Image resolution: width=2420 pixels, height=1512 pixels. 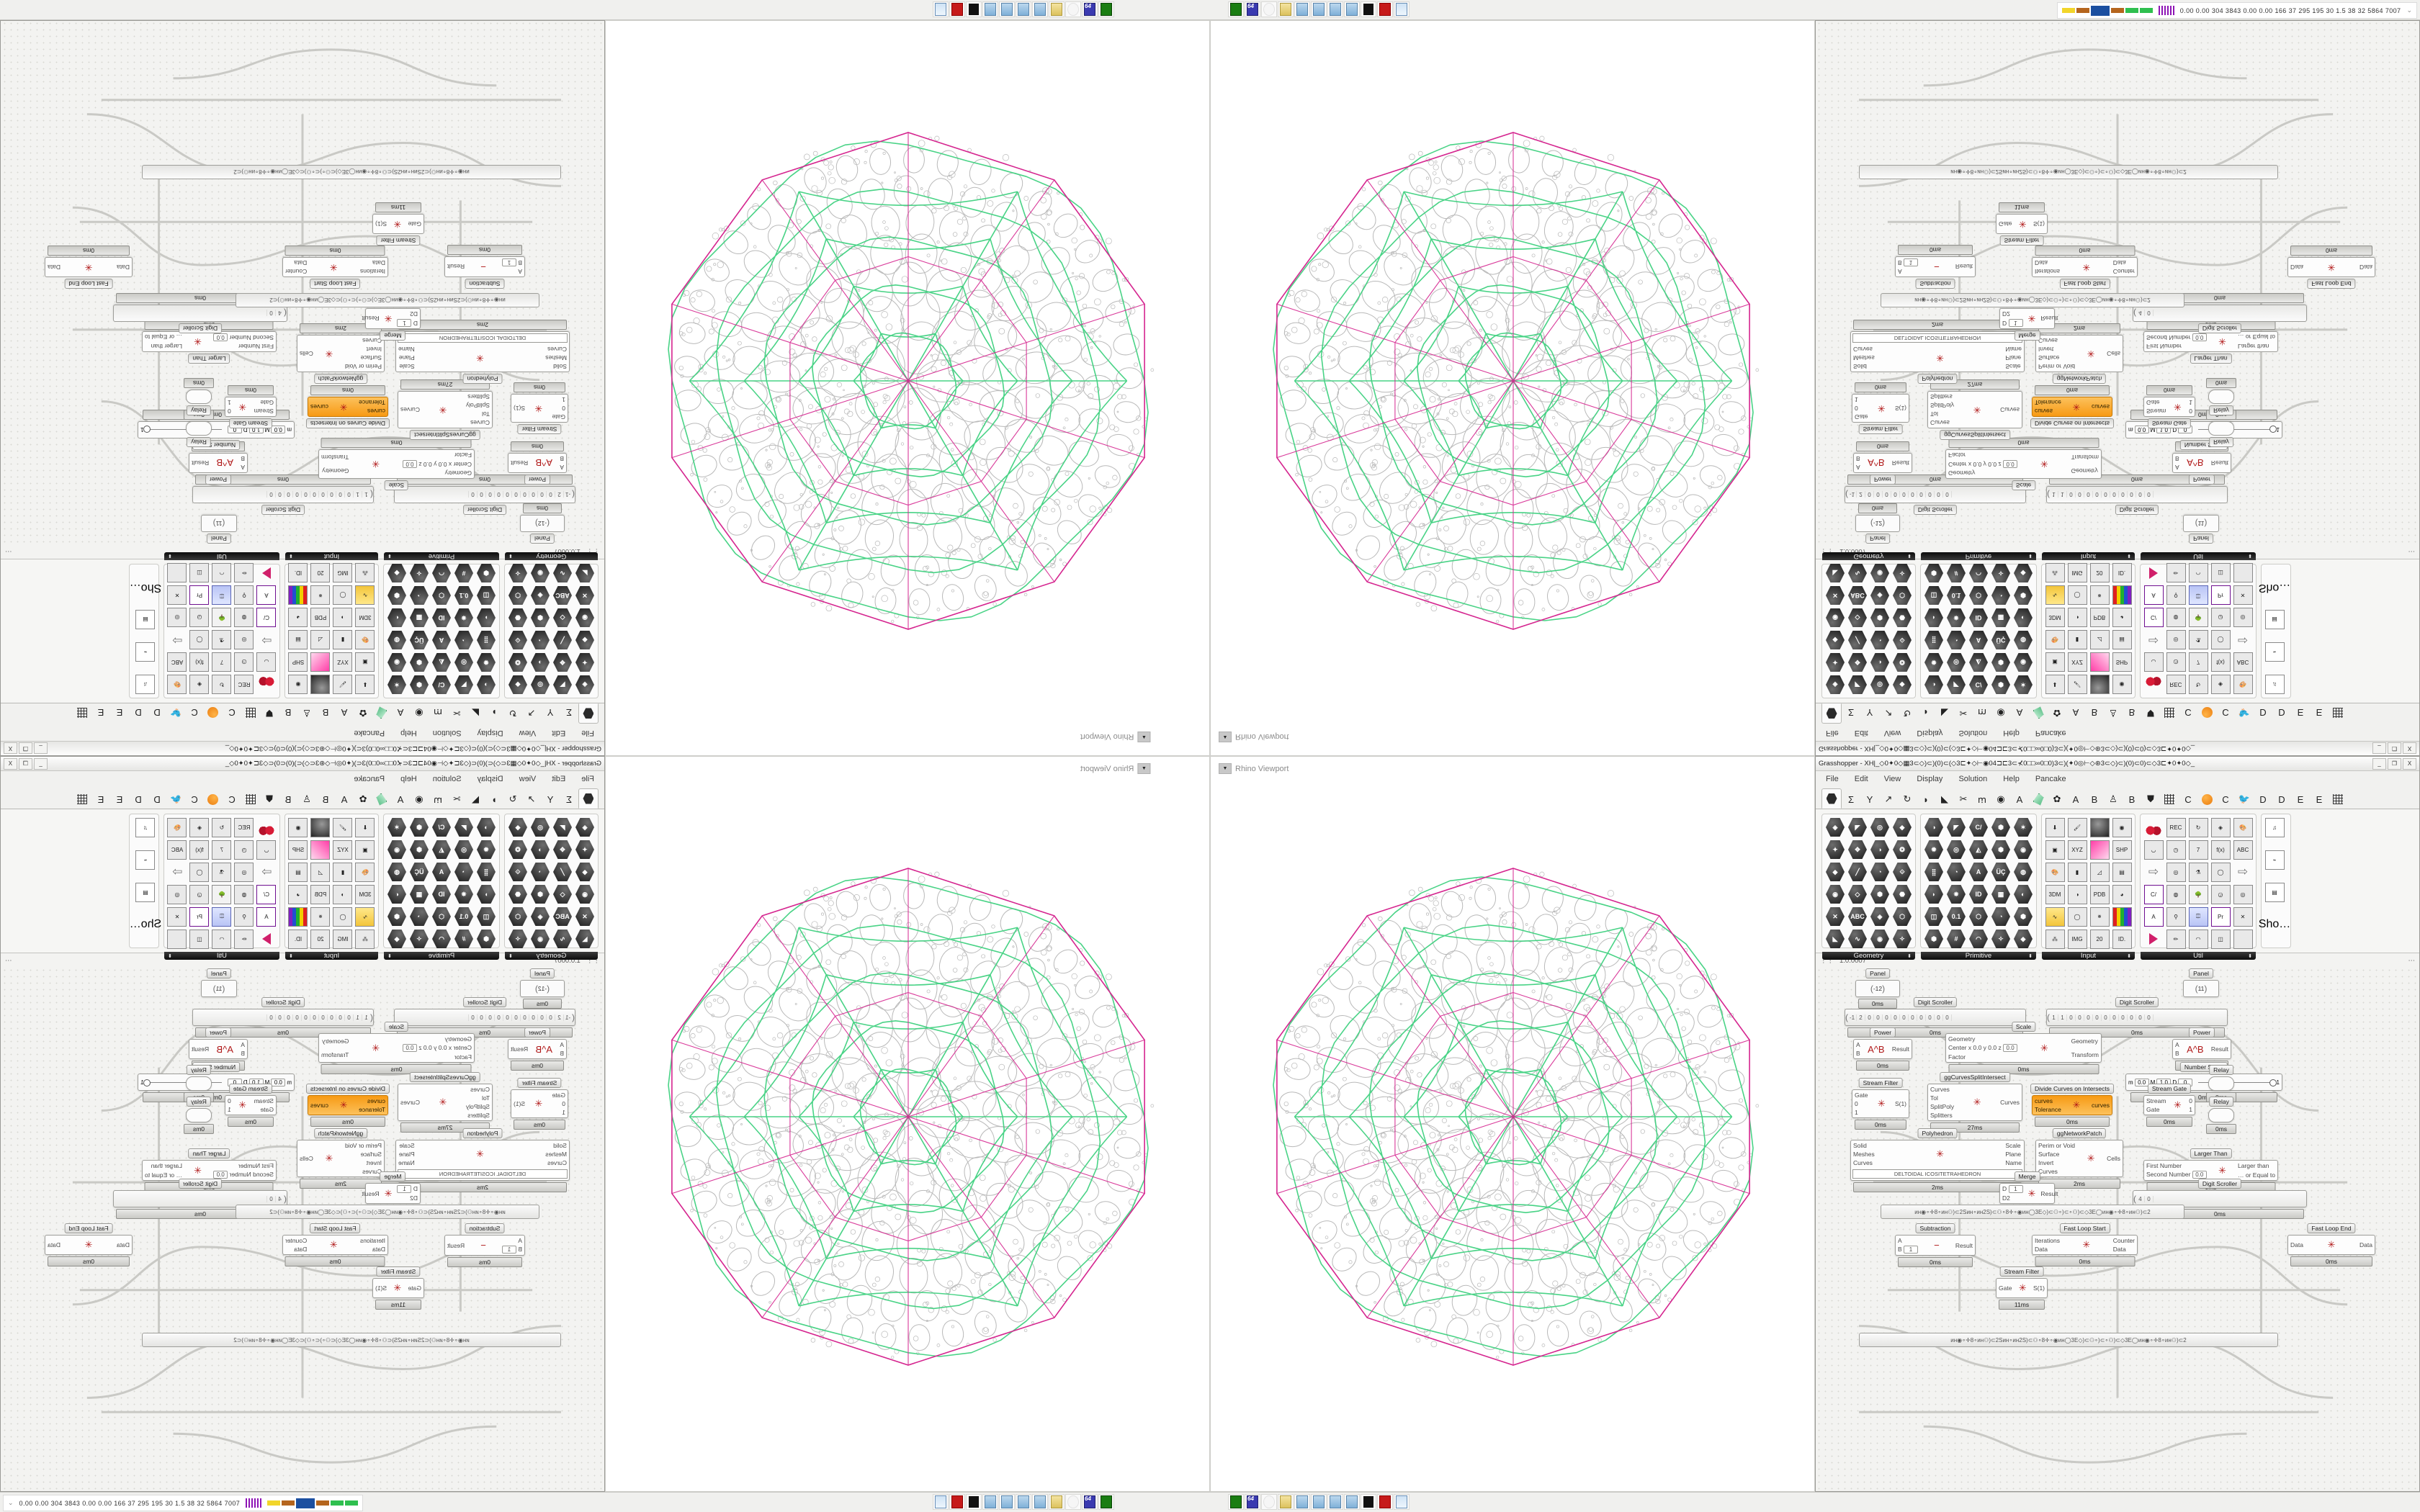 What do you see at coordinates (2084, 470) in the screenshot?
I see `output-pin: Geometry` at bounding box center [2084, 470].